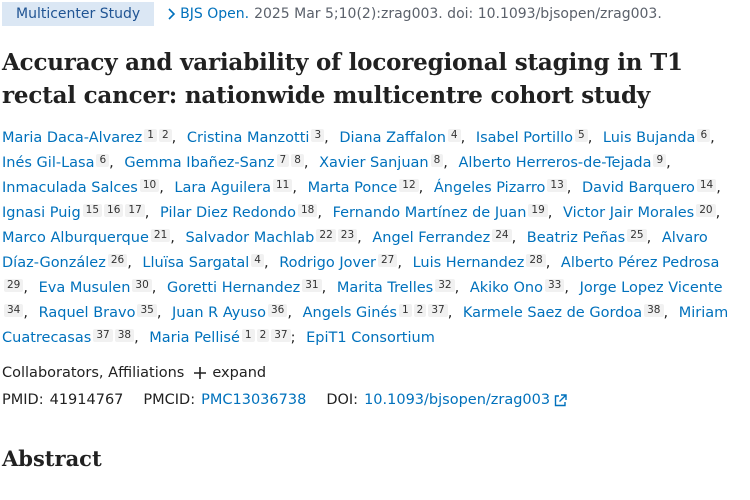  I want to click on author-name: Lara Aguilera, so click(222, 188).